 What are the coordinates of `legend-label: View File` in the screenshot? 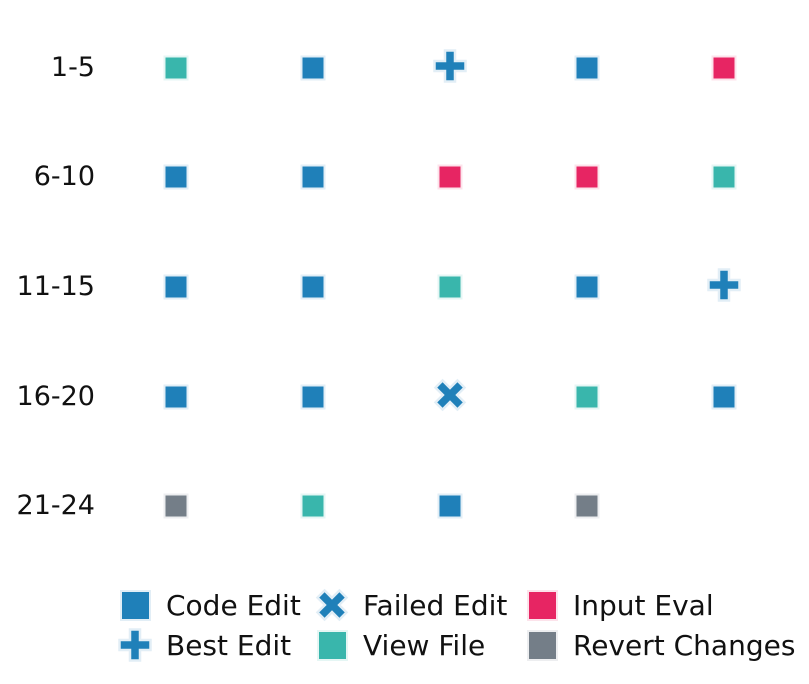 It's located at (424, 645).